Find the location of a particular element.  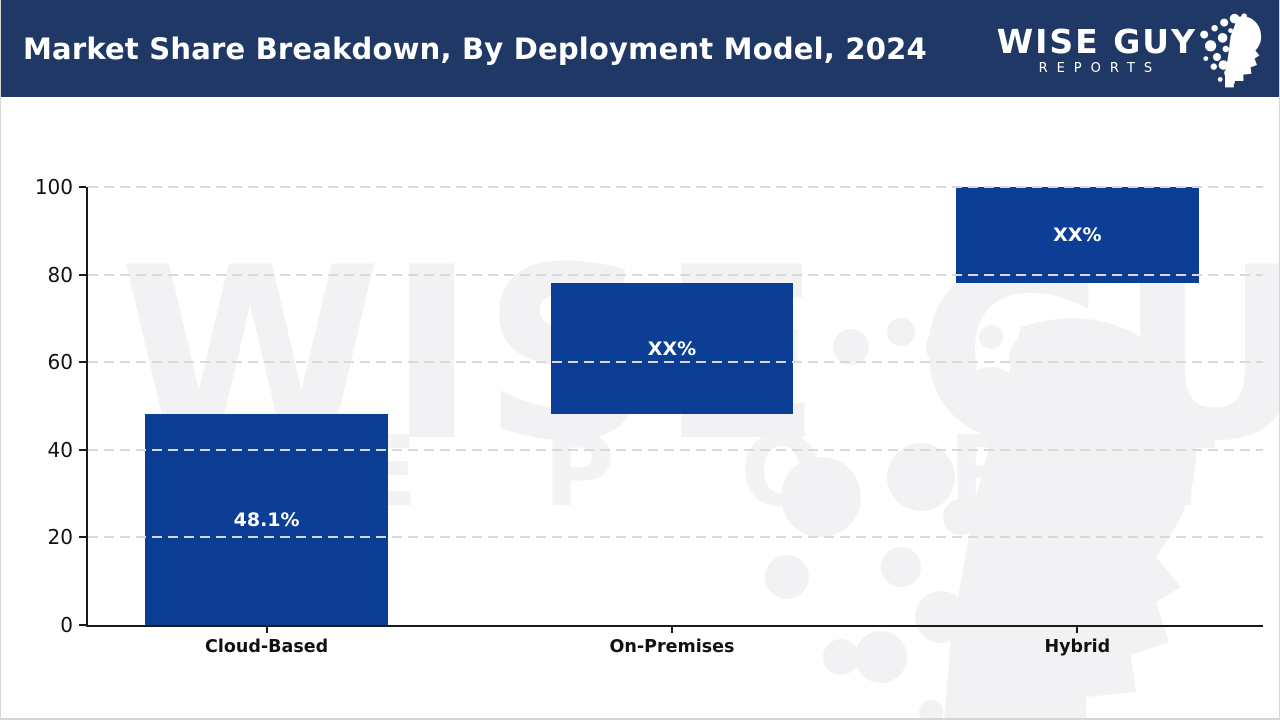

logo-wordmark: WISE GUY is located at coordinates (1096, 41).